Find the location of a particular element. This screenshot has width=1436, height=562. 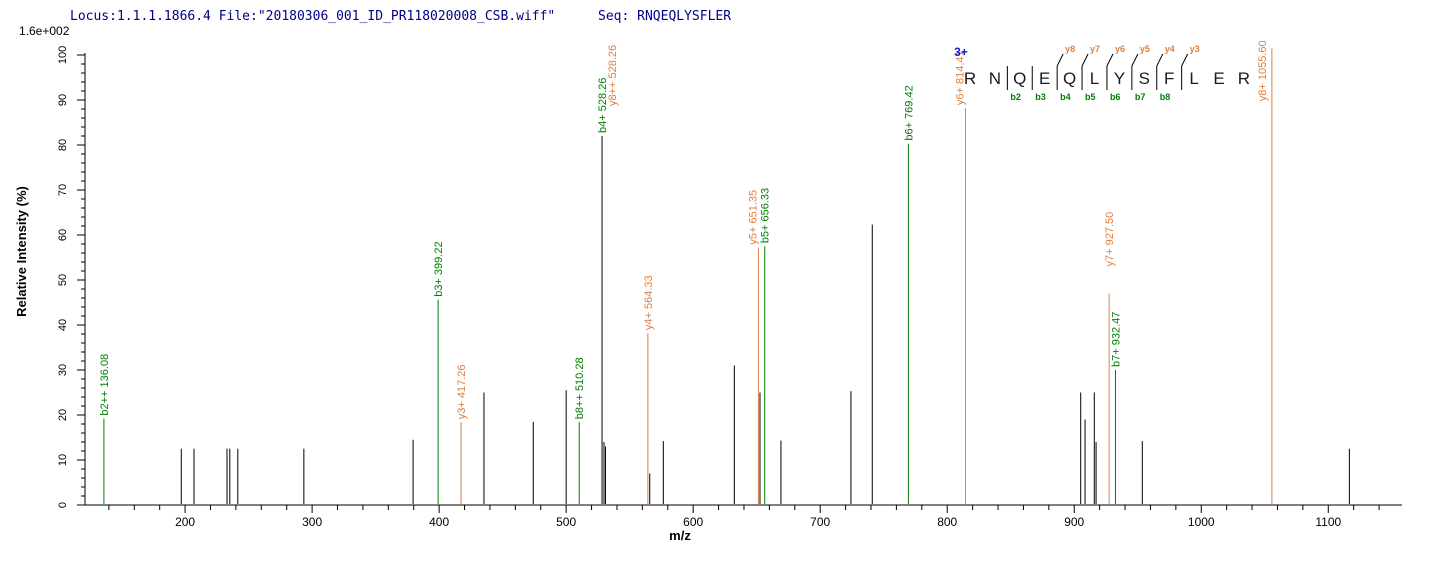

x-tick-label: 800 is located at coordinates (947, 522).